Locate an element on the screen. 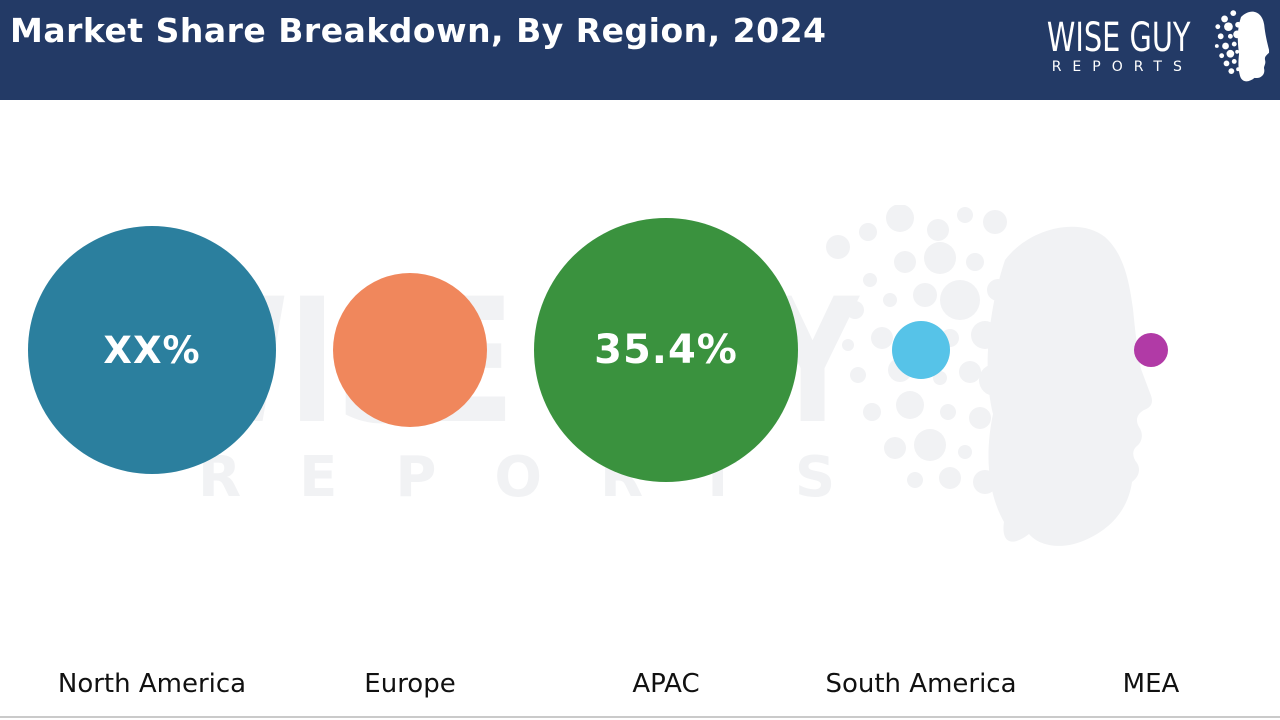 Image resolution: width=1280 pixels, height=720 pixels. watermark-head-silhouette is located at coordinates (1069, 386).